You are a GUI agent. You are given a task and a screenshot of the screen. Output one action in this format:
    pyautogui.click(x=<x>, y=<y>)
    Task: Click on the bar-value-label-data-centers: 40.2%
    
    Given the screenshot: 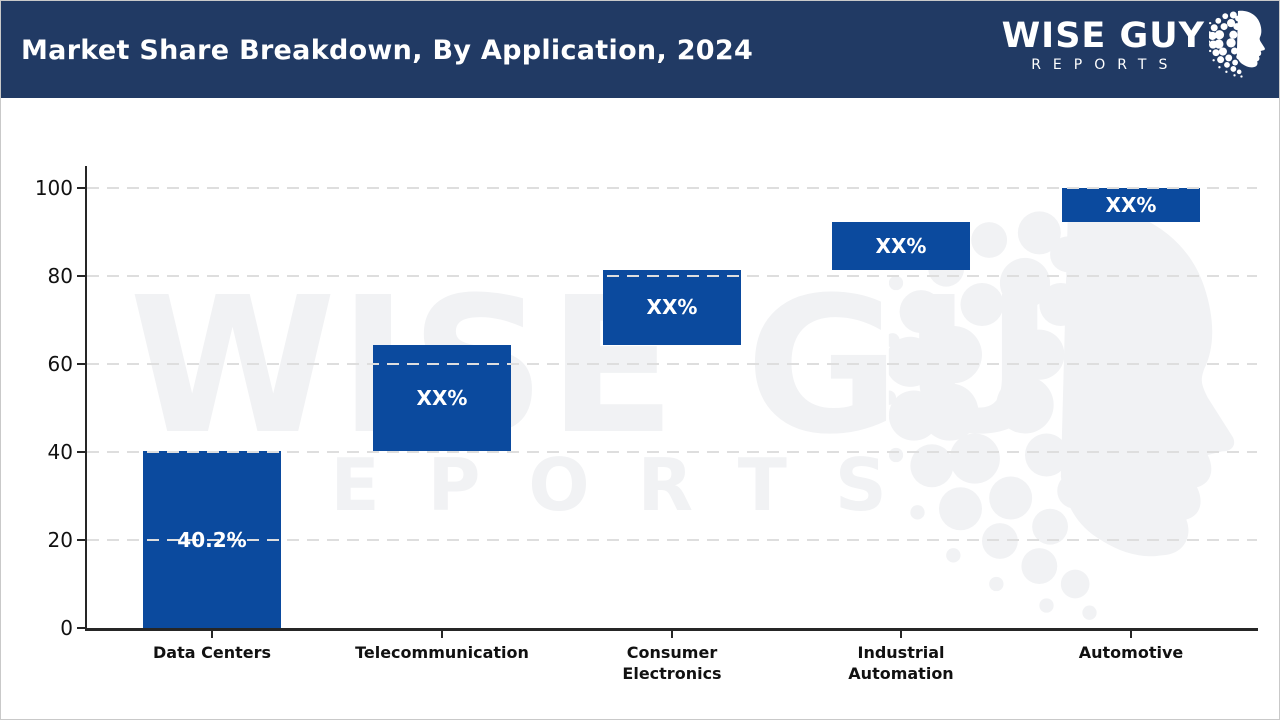 What is the action you would take?
    pyautogui.click(x=212, y=539)
    